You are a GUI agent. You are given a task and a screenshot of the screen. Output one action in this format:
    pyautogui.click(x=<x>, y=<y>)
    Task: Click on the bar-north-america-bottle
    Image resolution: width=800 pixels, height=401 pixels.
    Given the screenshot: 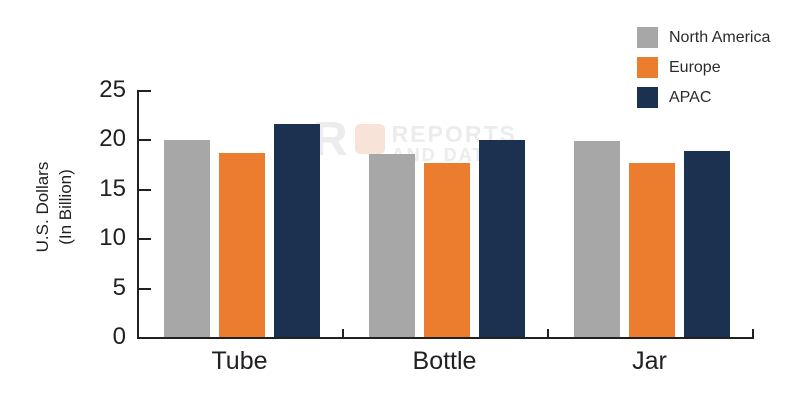 What is the action you would take?
    pyautogui.click(x=391, y=245)
    